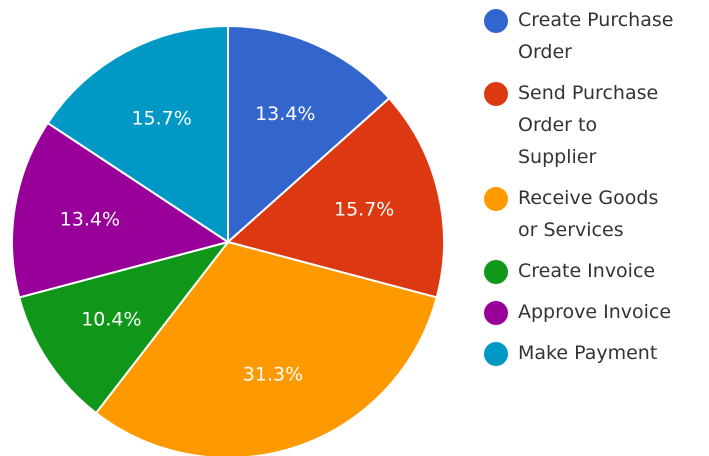 The image size is (709, 456). What do you see at coordinates (273, 375) in the screenshot?
I see `slice-value-label: 31.3%` at bounding box center [273, 375].